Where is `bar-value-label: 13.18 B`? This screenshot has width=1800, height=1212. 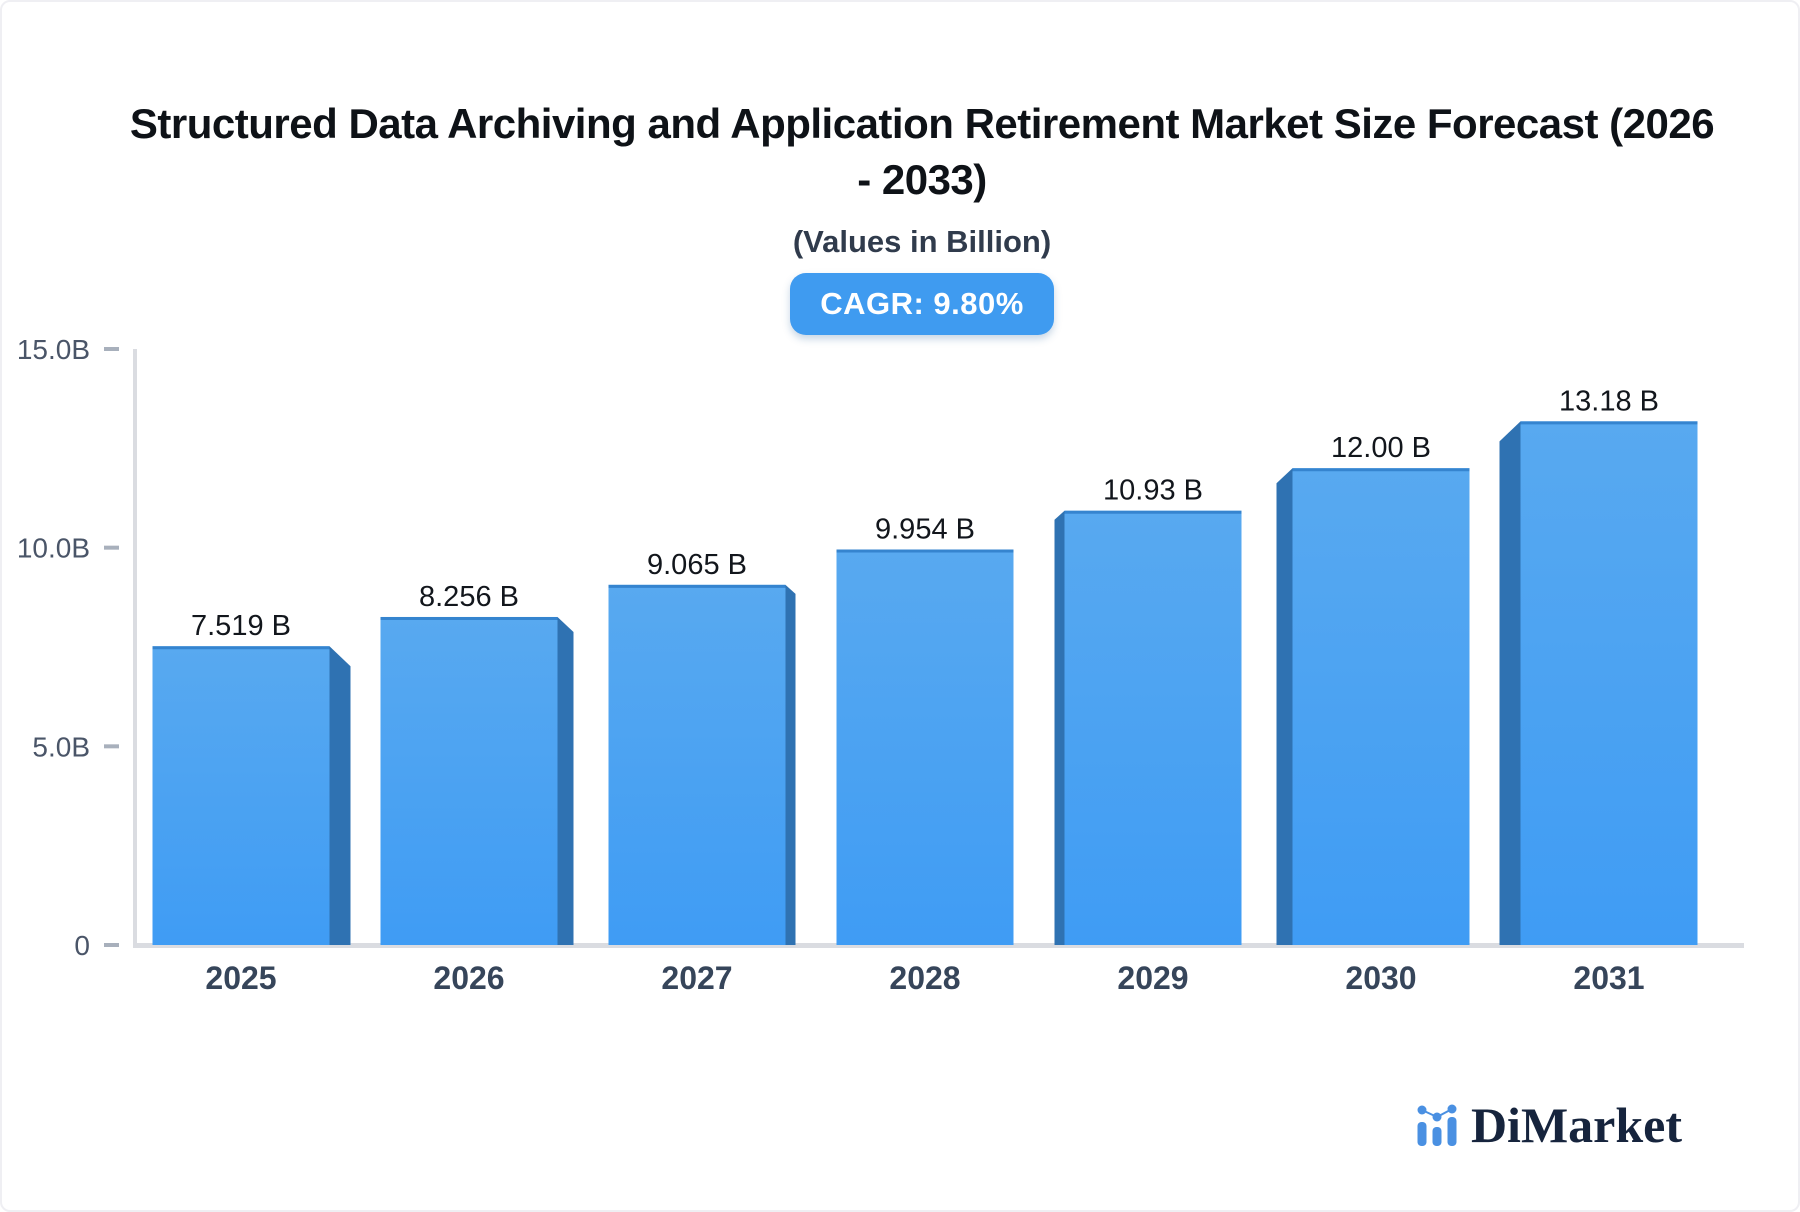
bar-value-label: 13.18 B is located at coordinates (1609, 401).